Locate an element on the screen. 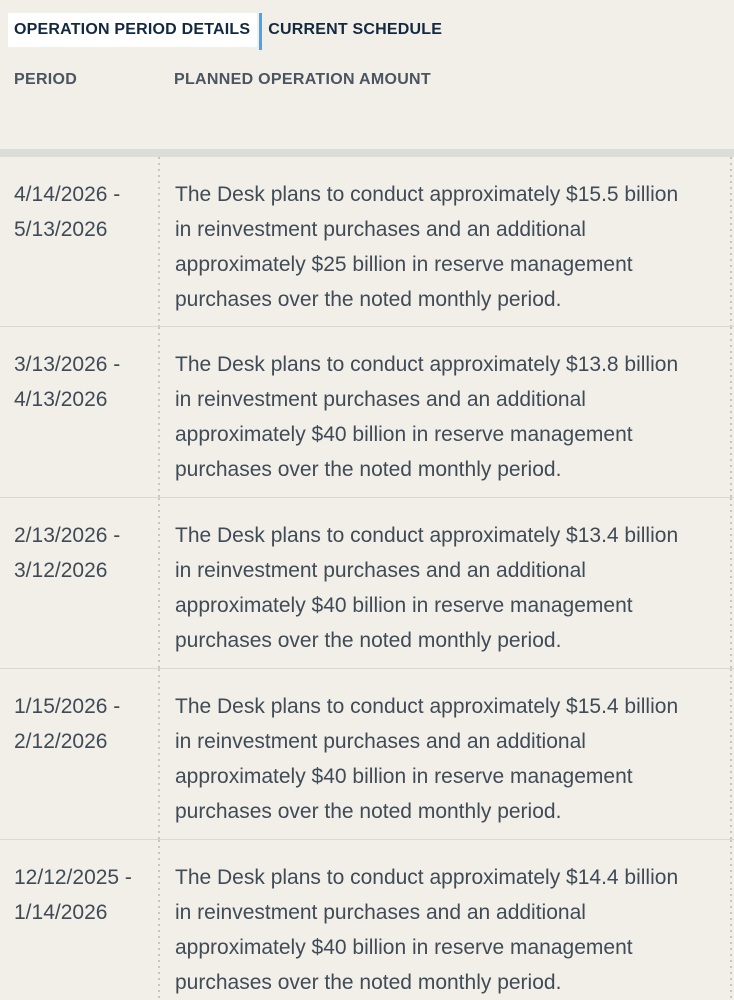  header-separator-band is located at coordinates (367, 153).